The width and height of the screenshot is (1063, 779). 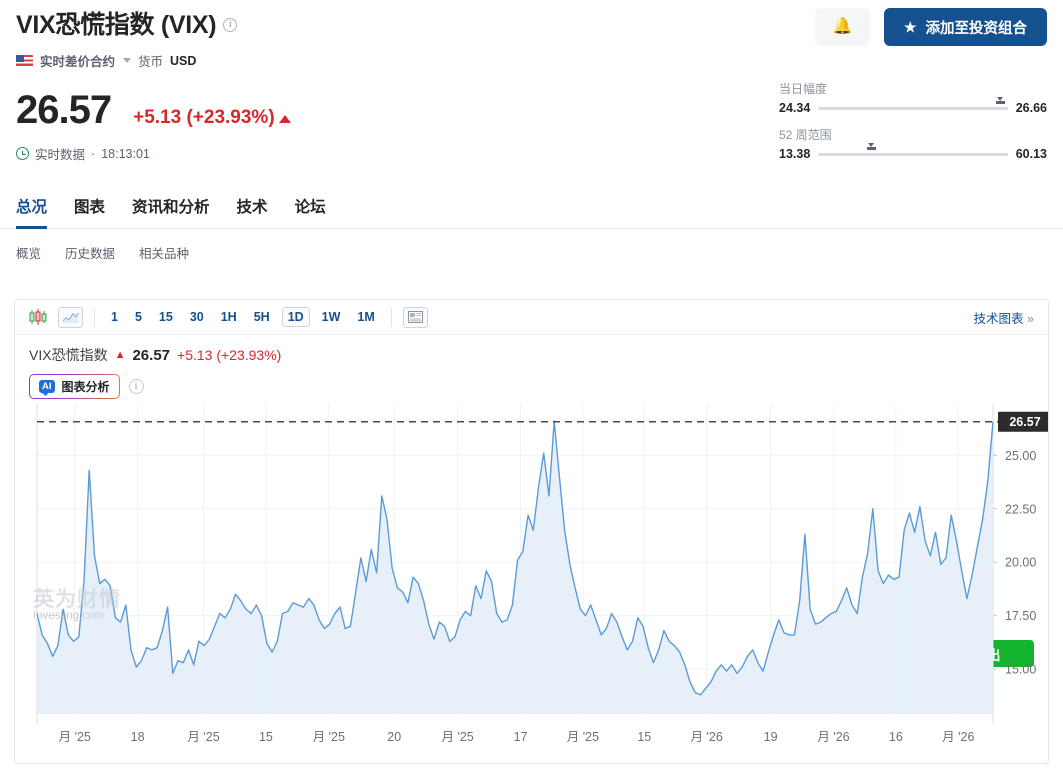 What do you see at coordinates (310, 207) in the screenshot?
I see `tab-4: 论坛` at bounding box center [310, 207].